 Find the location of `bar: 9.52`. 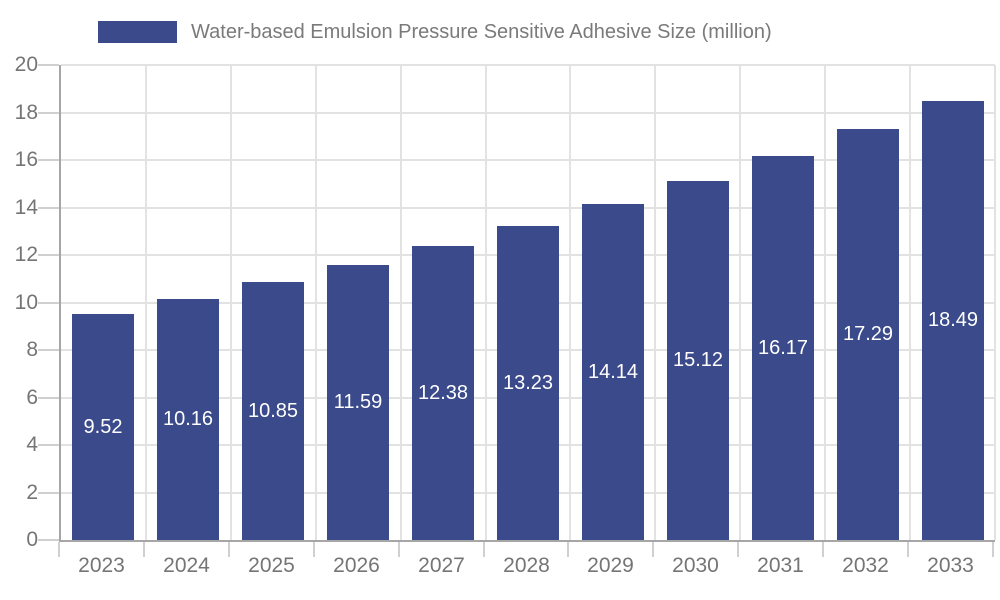

bar: 9.52 is located at coordinates (103, 427).